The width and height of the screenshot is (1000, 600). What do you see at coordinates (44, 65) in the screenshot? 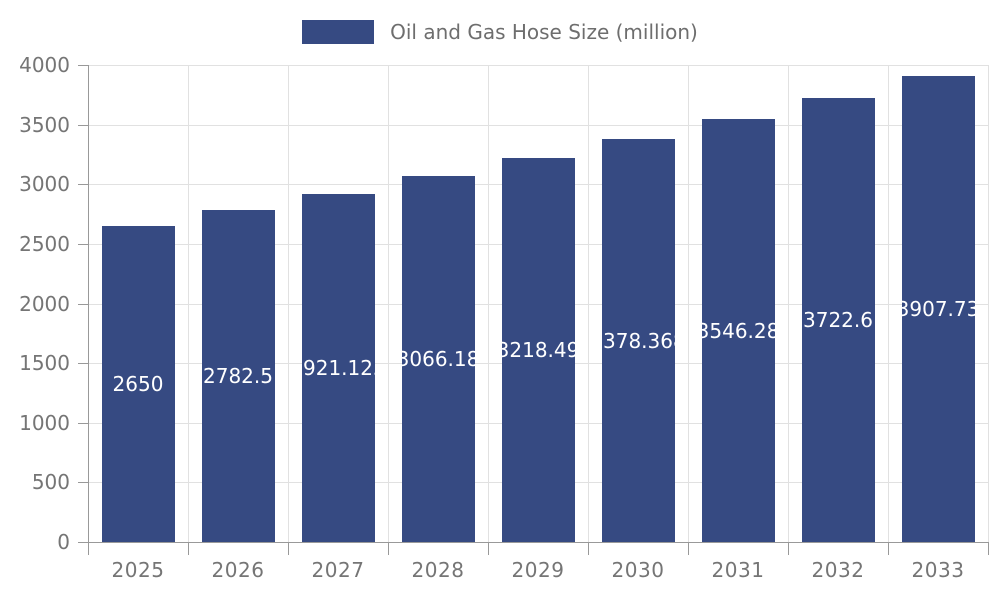
I see `y-tick-label: 4000` at bounding box center [44, 65].